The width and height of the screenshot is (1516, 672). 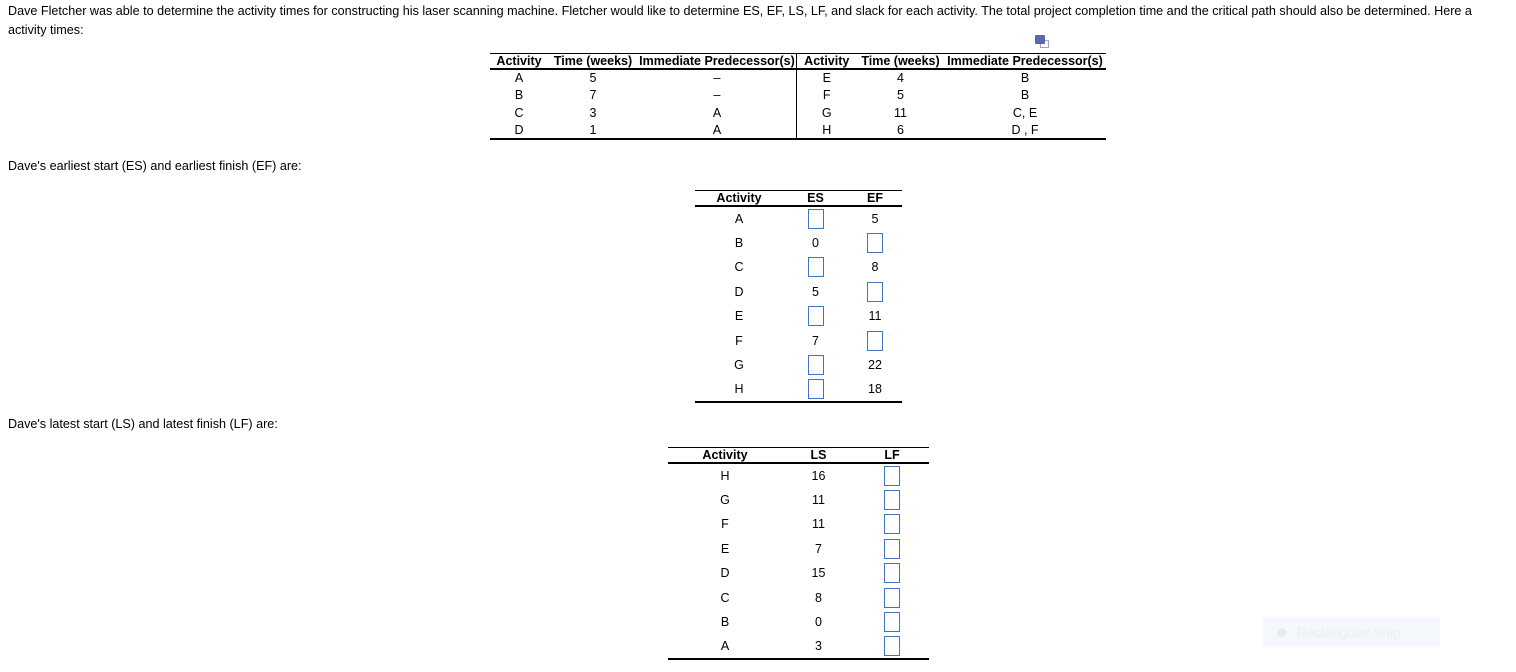 What do you see at coordinates (798, 598) in the screenshot?
I see `table-row: C 8` at bounding box center [798, 598].